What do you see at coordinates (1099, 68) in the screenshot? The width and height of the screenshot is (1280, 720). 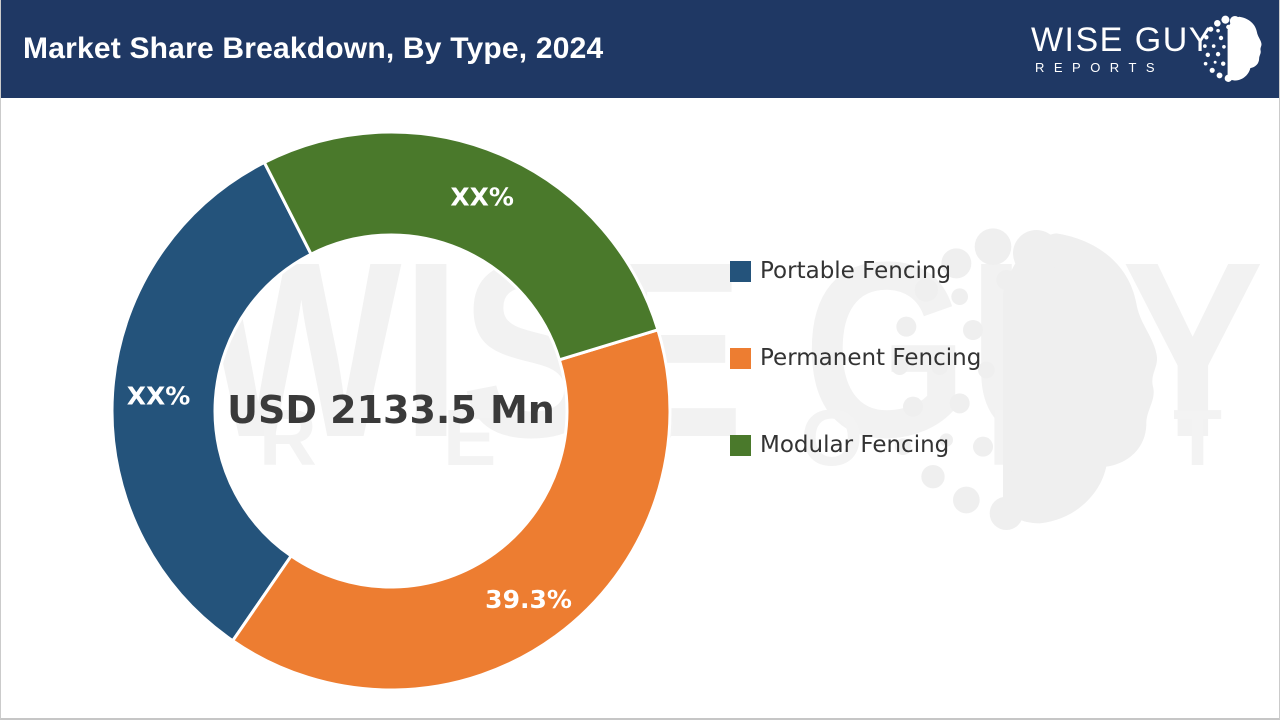 I see `logo-subtitle: REPORTS` at bounding box center [1099, 68].